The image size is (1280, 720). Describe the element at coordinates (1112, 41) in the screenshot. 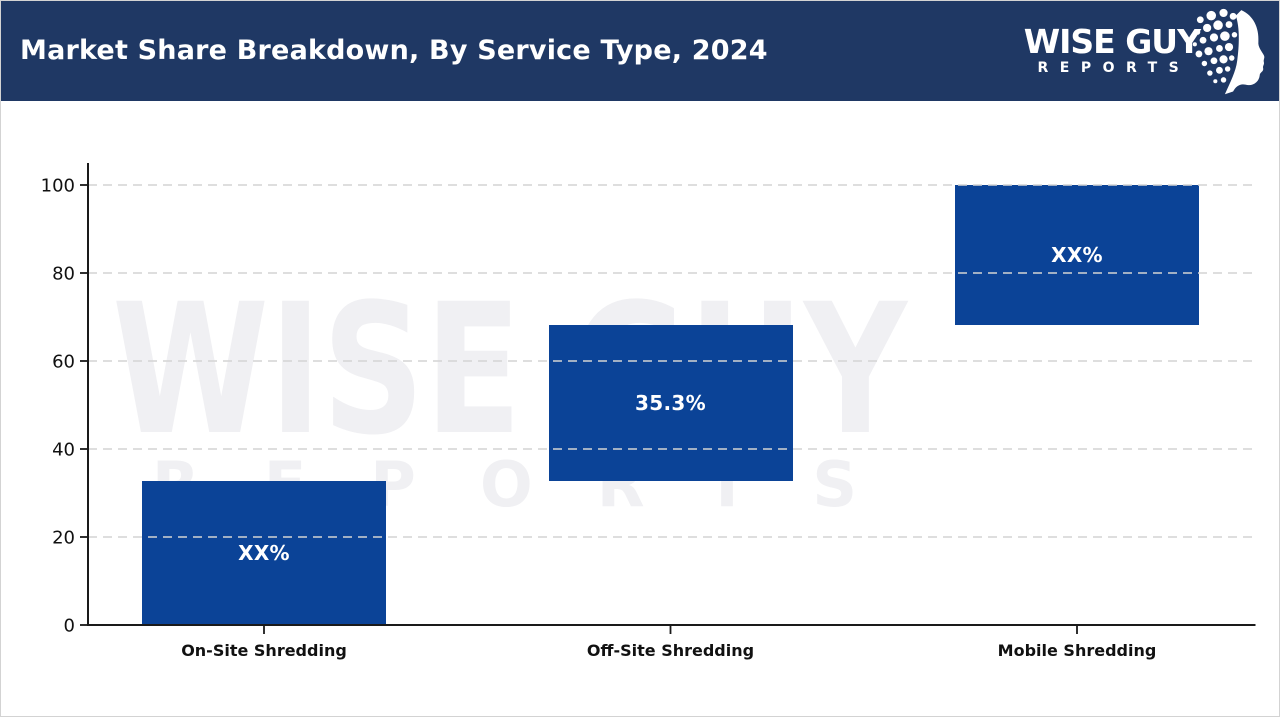

I see `logo-name: WISE GUY` at that location.